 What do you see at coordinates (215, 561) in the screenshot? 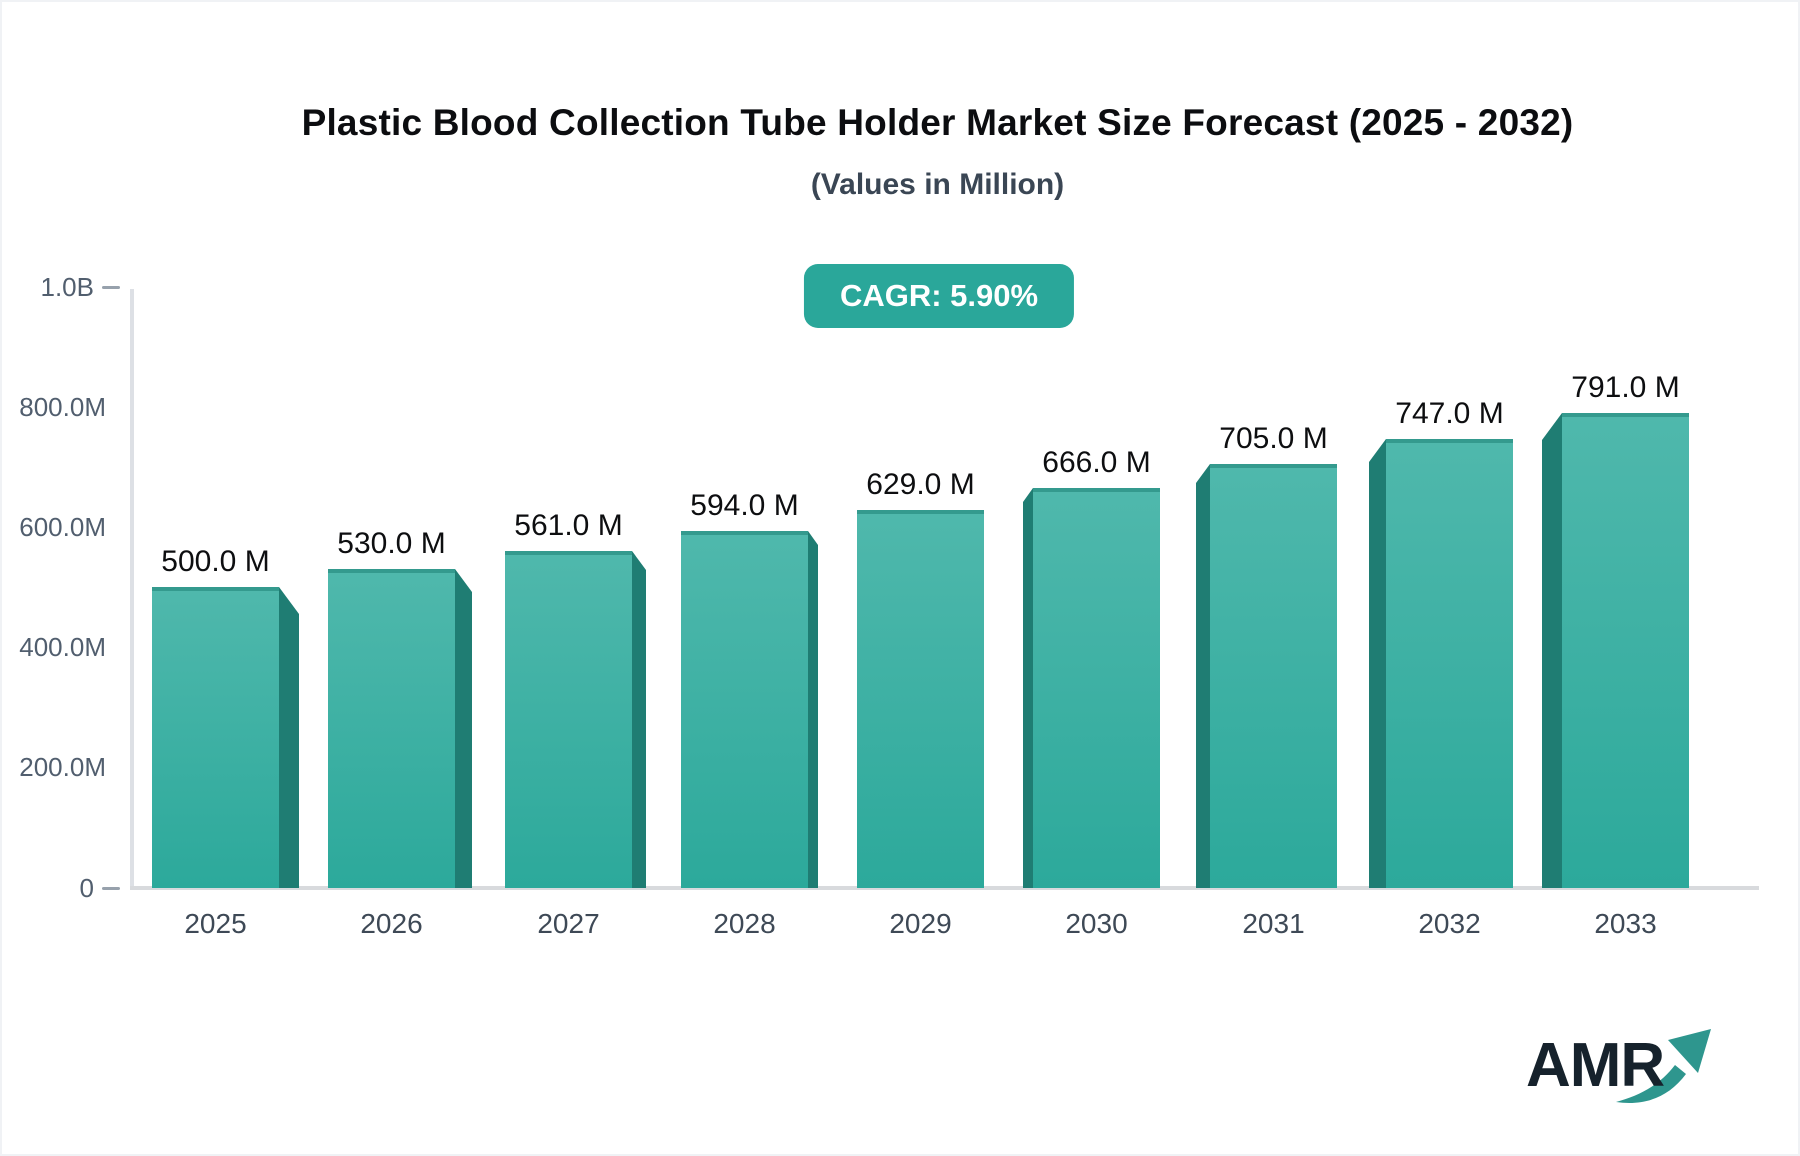
I see `bar-value-label: 500.0 M` at bounding box center [215, 561].